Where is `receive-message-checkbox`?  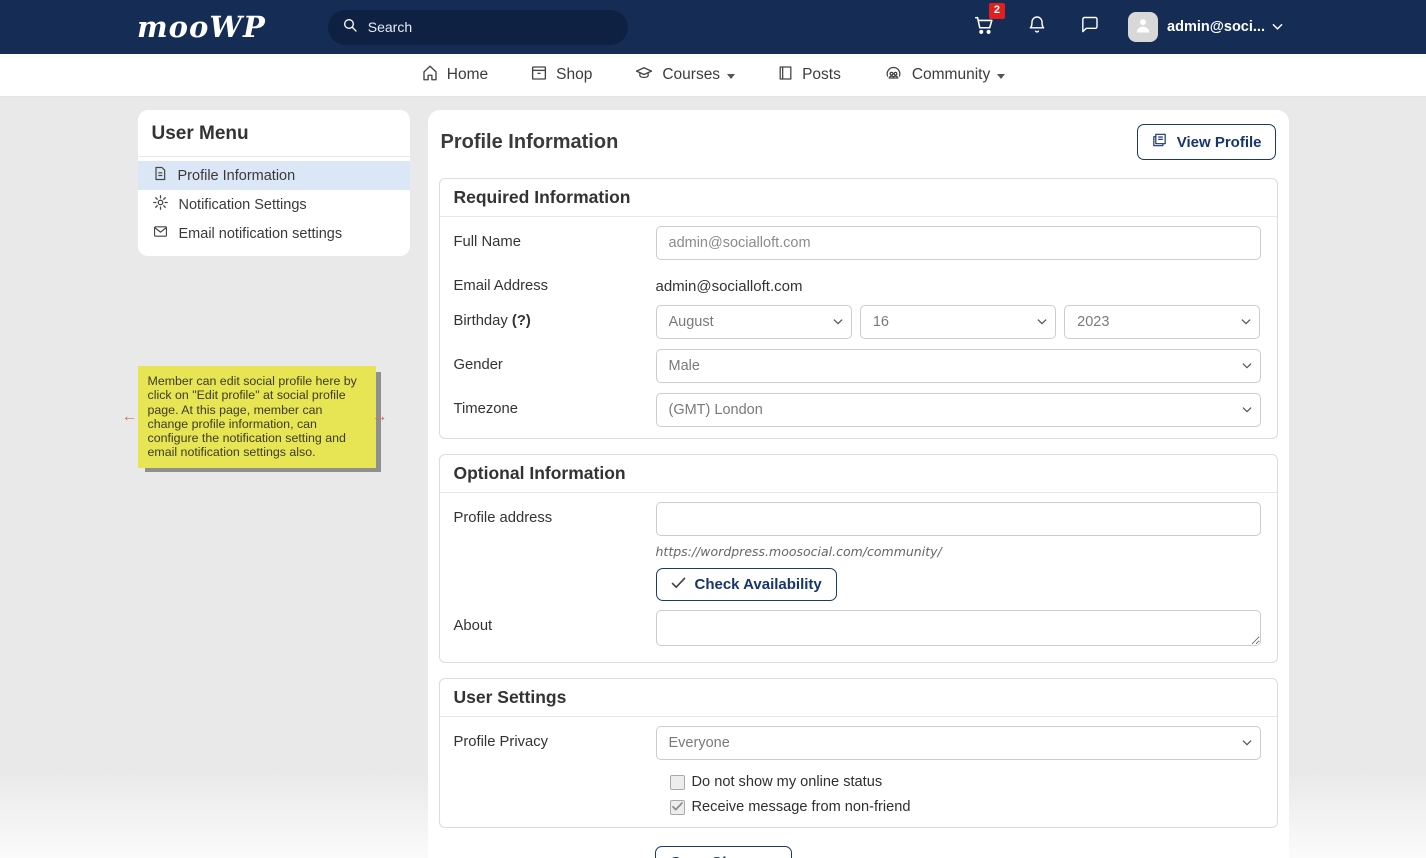 receive-message-checkbox is located at coordinates (677, 807).